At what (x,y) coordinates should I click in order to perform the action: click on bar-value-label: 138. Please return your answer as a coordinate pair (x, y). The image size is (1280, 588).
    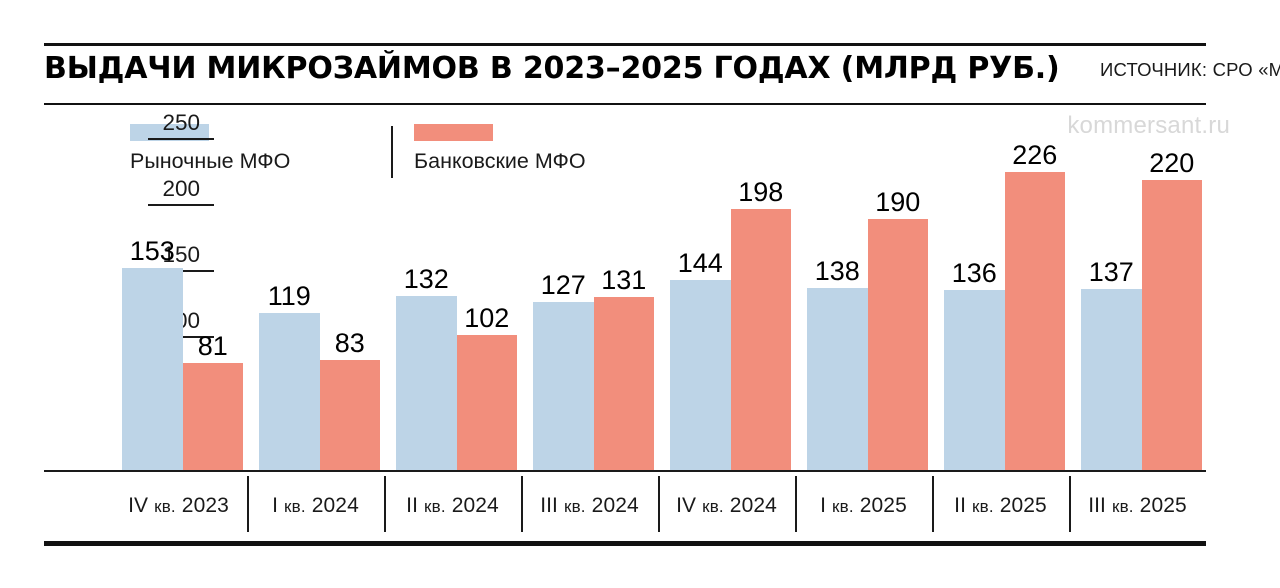
    Looking at the image, I should click on (837, 270).